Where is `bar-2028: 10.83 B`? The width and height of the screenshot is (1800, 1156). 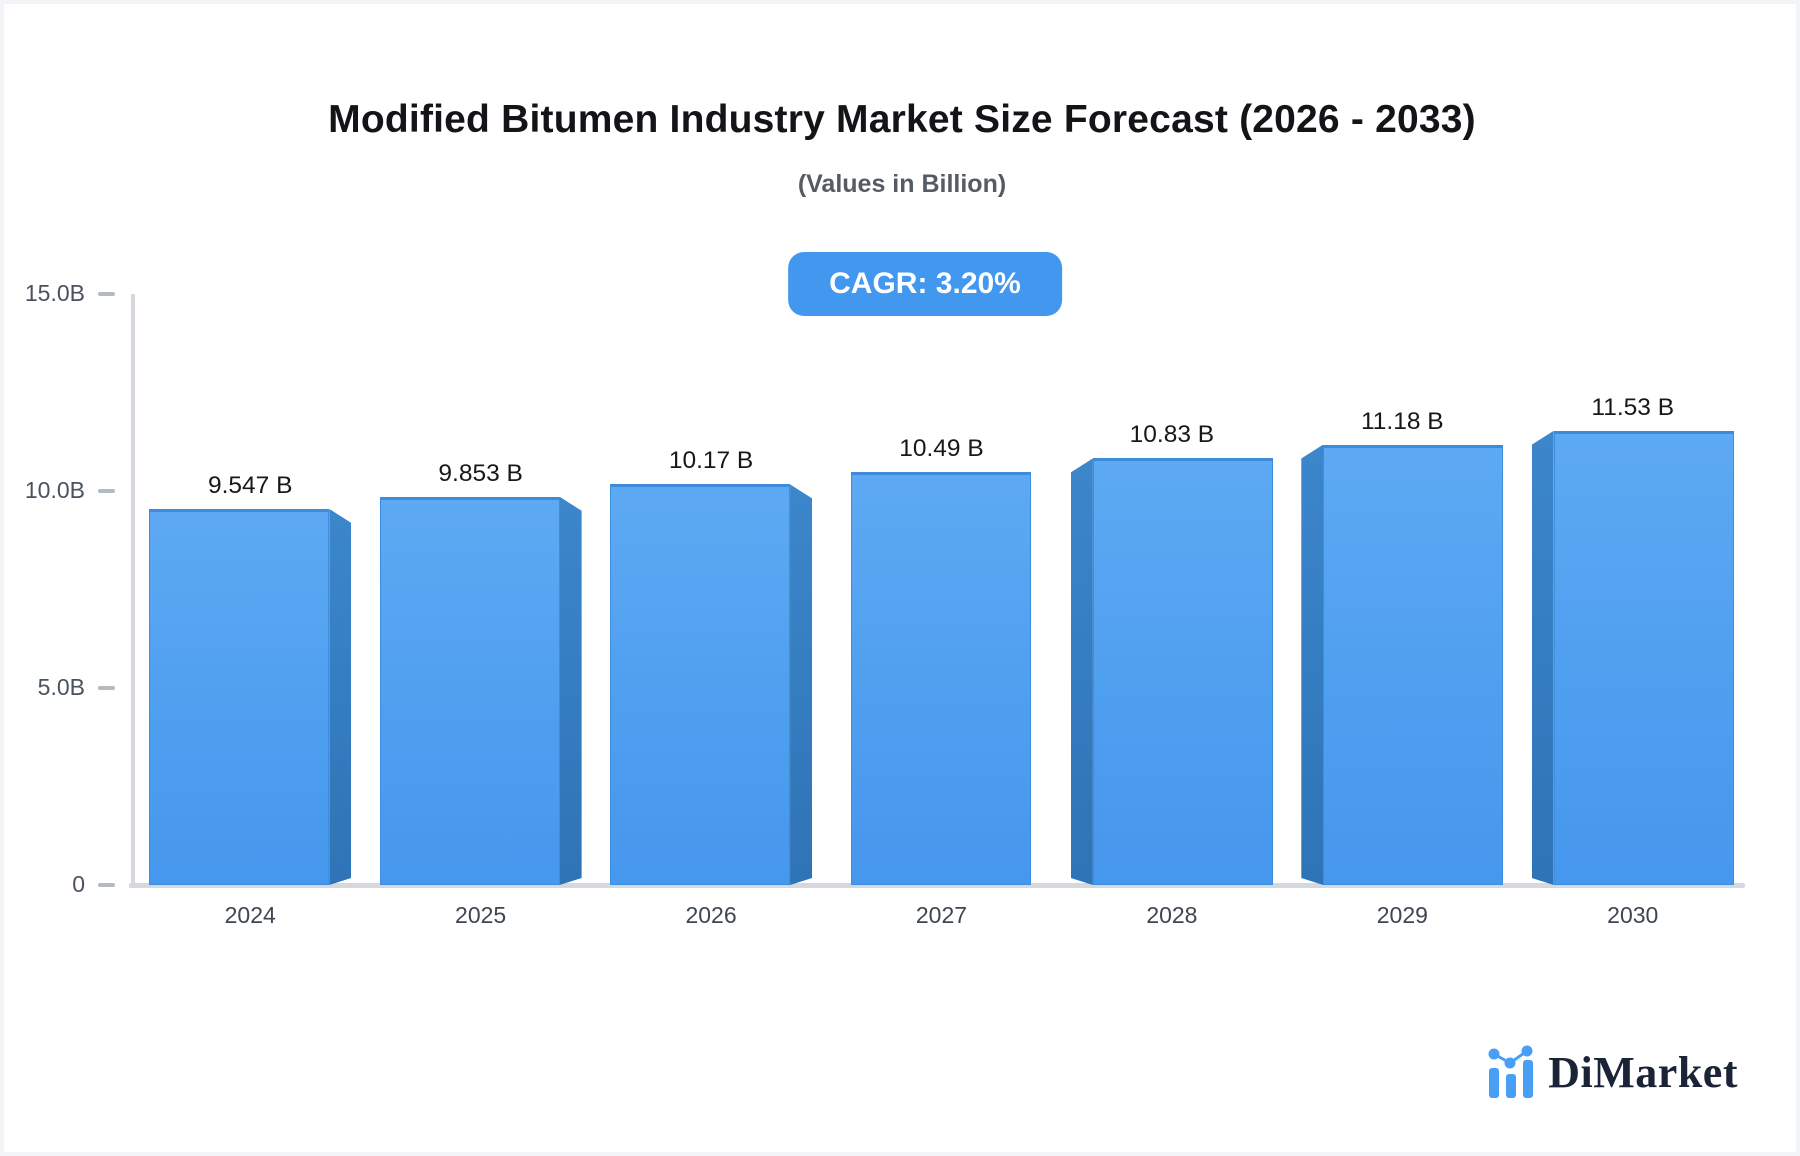 bar-2028: 10.83 B is located at coordinates (1172, 653).